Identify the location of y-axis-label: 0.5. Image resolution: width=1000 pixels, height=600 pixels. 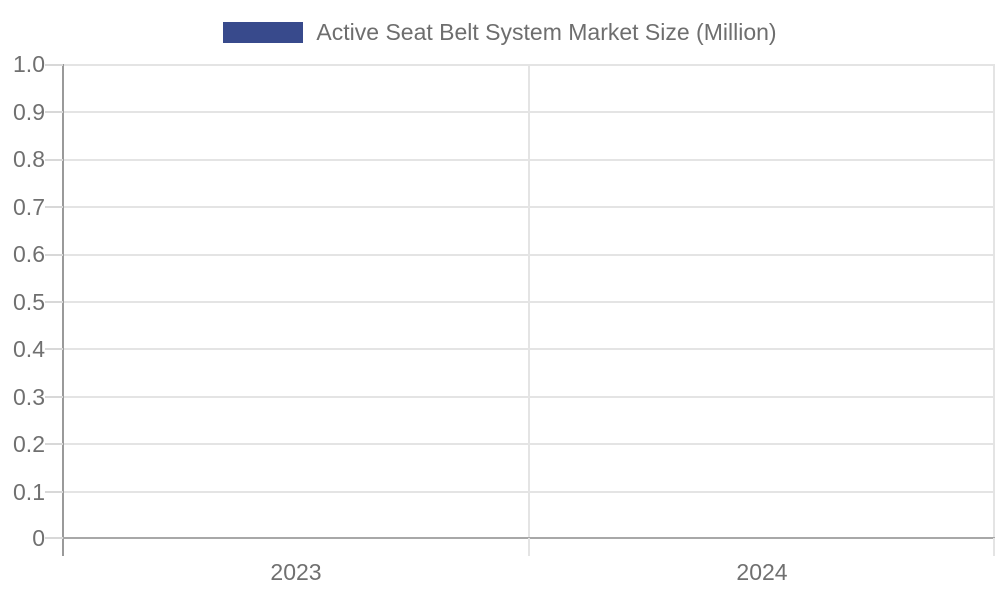
(29, 302).